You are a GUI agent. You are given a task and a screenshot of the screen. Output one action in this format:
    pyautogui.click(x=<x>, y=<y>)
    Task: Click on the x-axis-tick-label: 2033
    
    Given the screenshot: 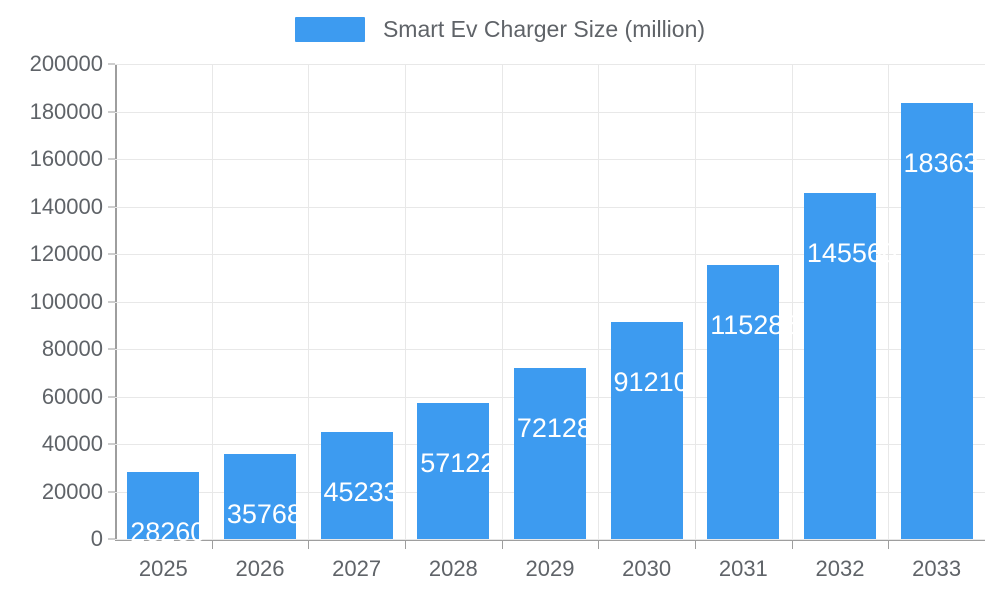 What is the action you would take?
    pyautogui.click(x=937, y=568)
    